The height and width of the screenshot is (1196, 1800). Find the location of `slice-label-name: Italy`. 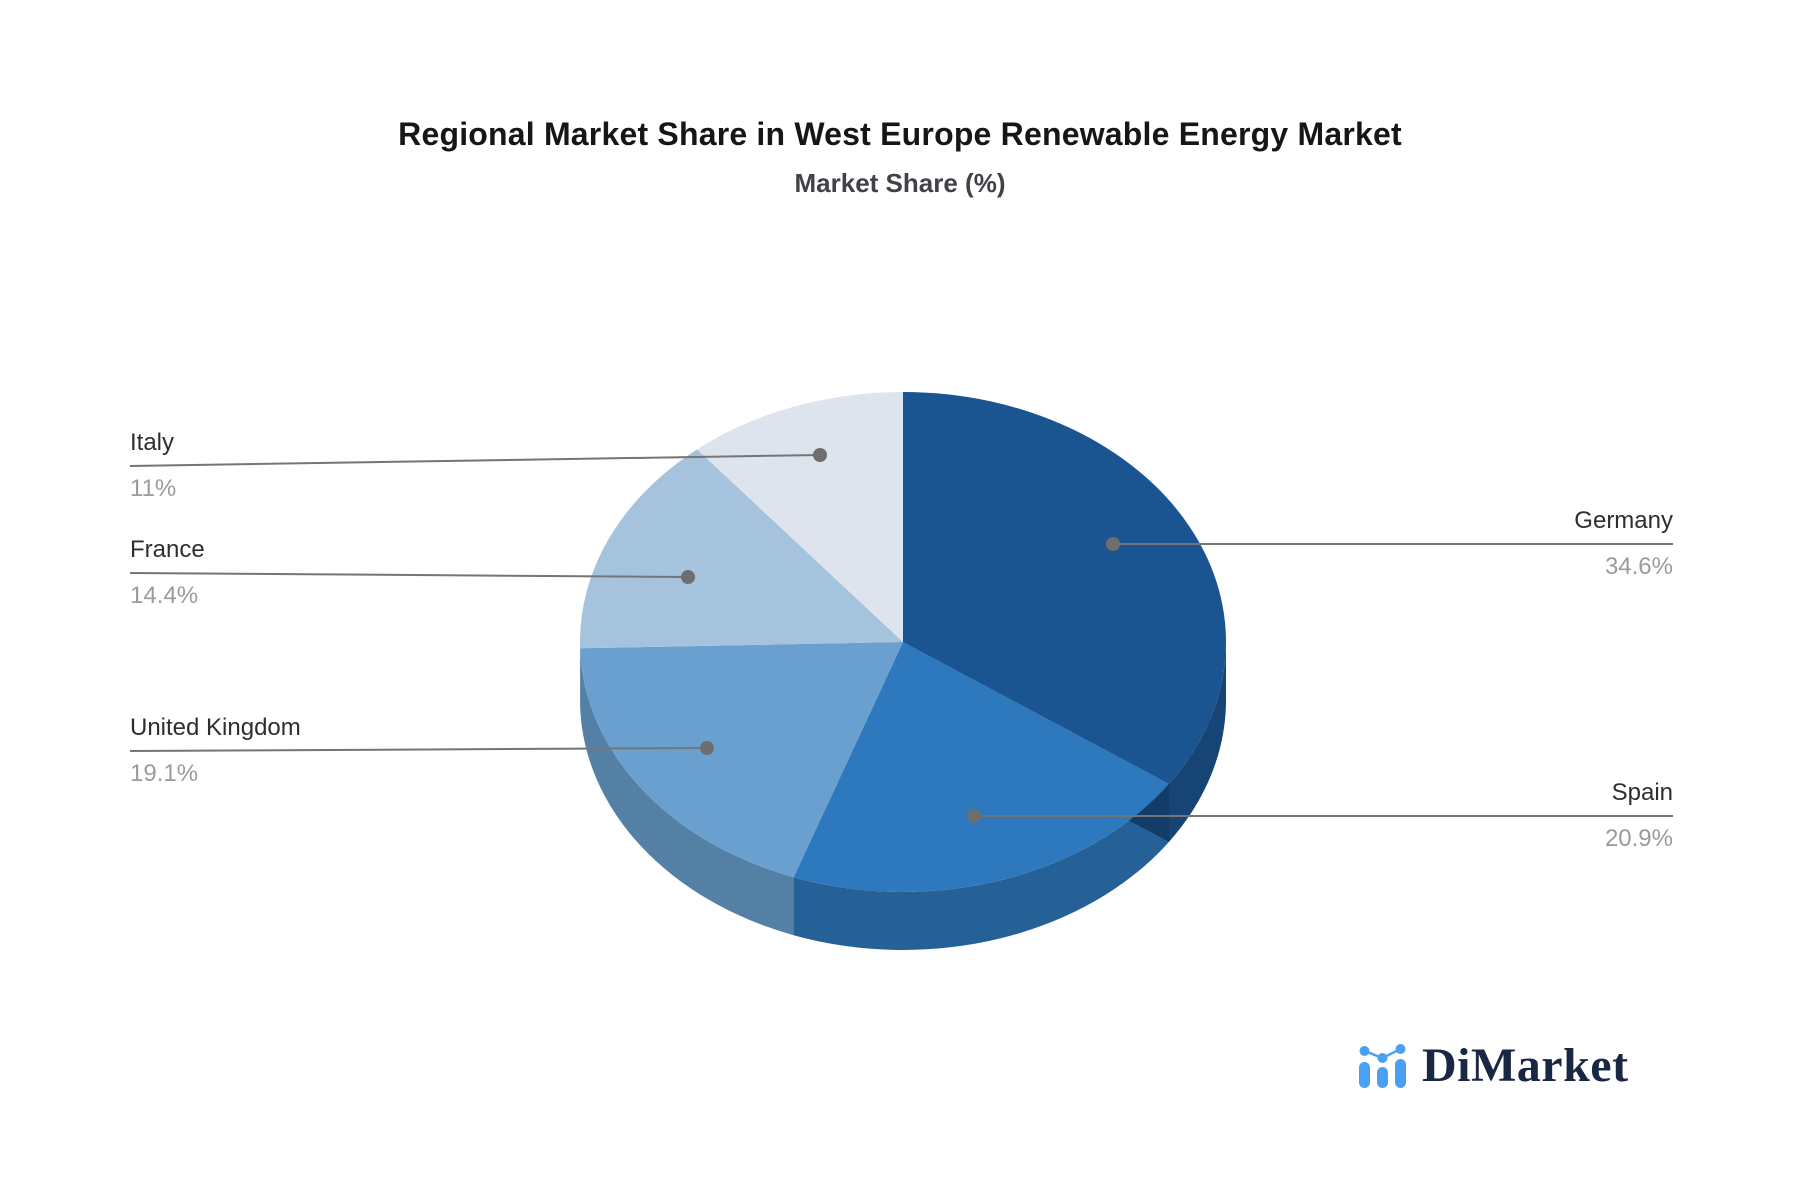

slice-label-name: Italy is located at coordinates (152, 442).